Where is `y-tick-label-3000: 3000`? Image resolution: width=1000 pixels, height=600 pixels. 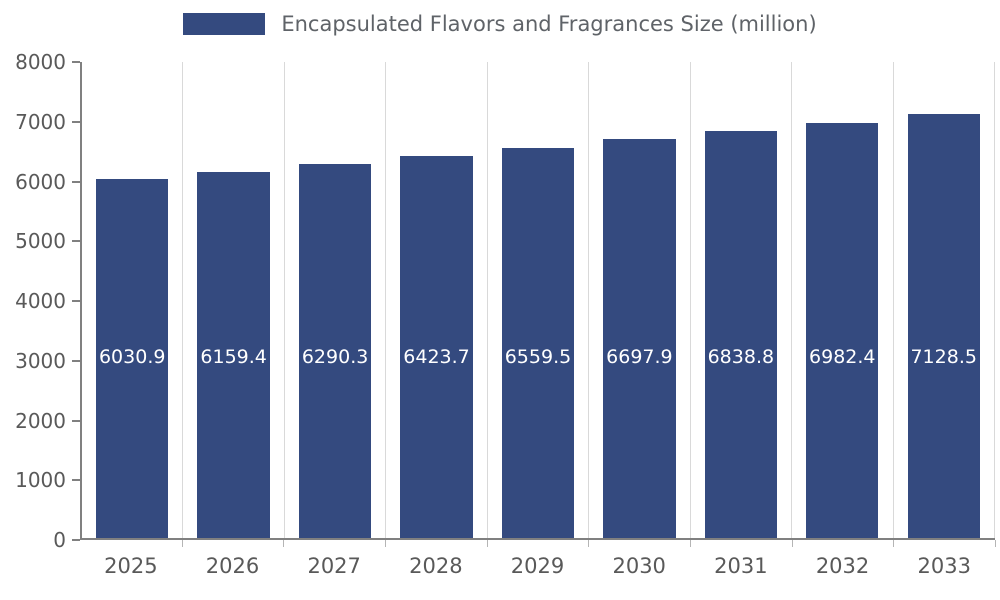
y-tick-label-3000: 3000 is located at coordinates (40, 360).